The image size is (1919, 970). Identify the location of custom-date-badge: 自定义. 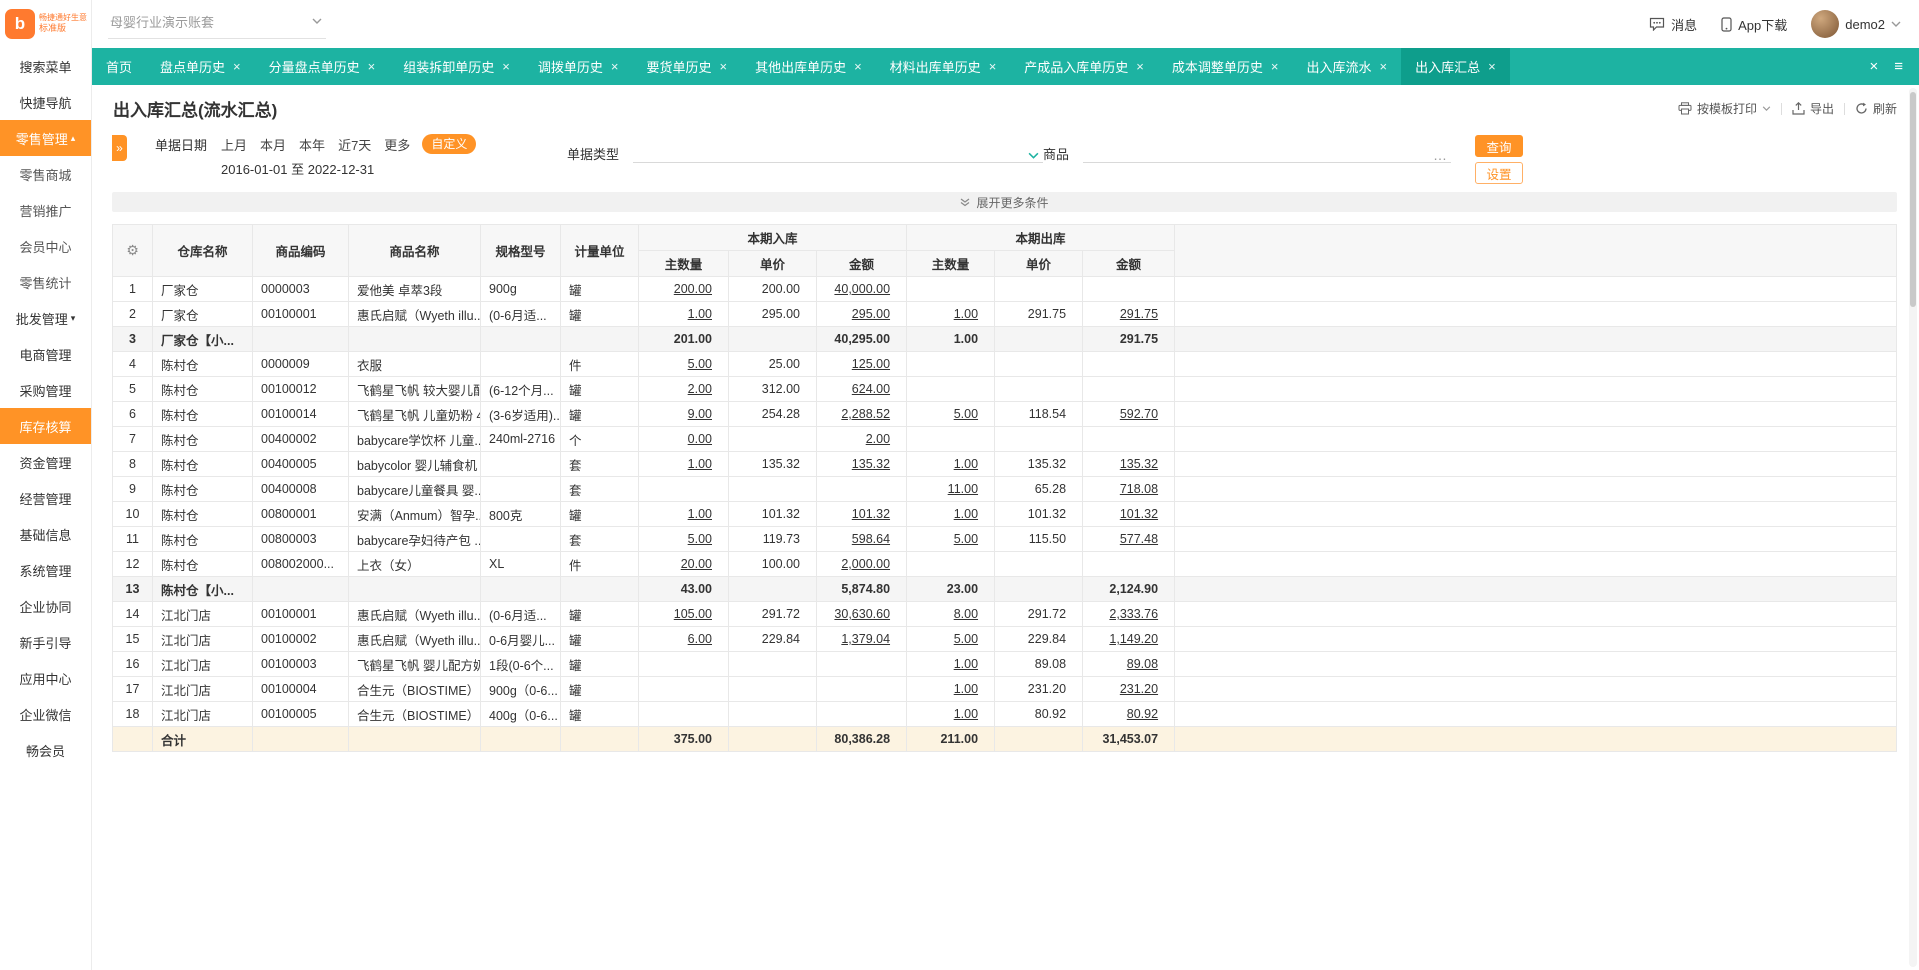
(449, 144).